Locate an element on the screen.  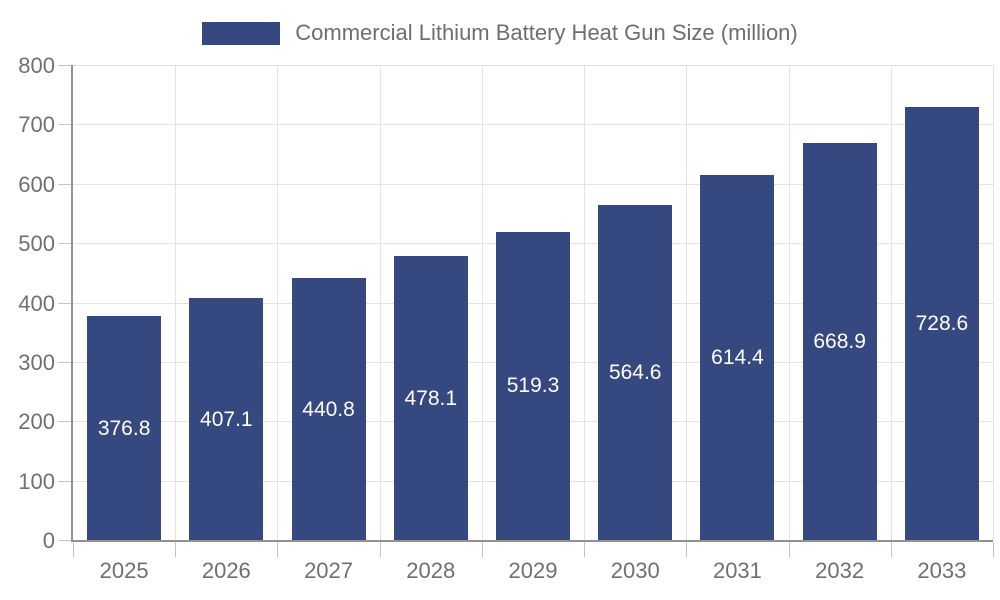
bar: 376.8 is located at coordinates (124, 428).